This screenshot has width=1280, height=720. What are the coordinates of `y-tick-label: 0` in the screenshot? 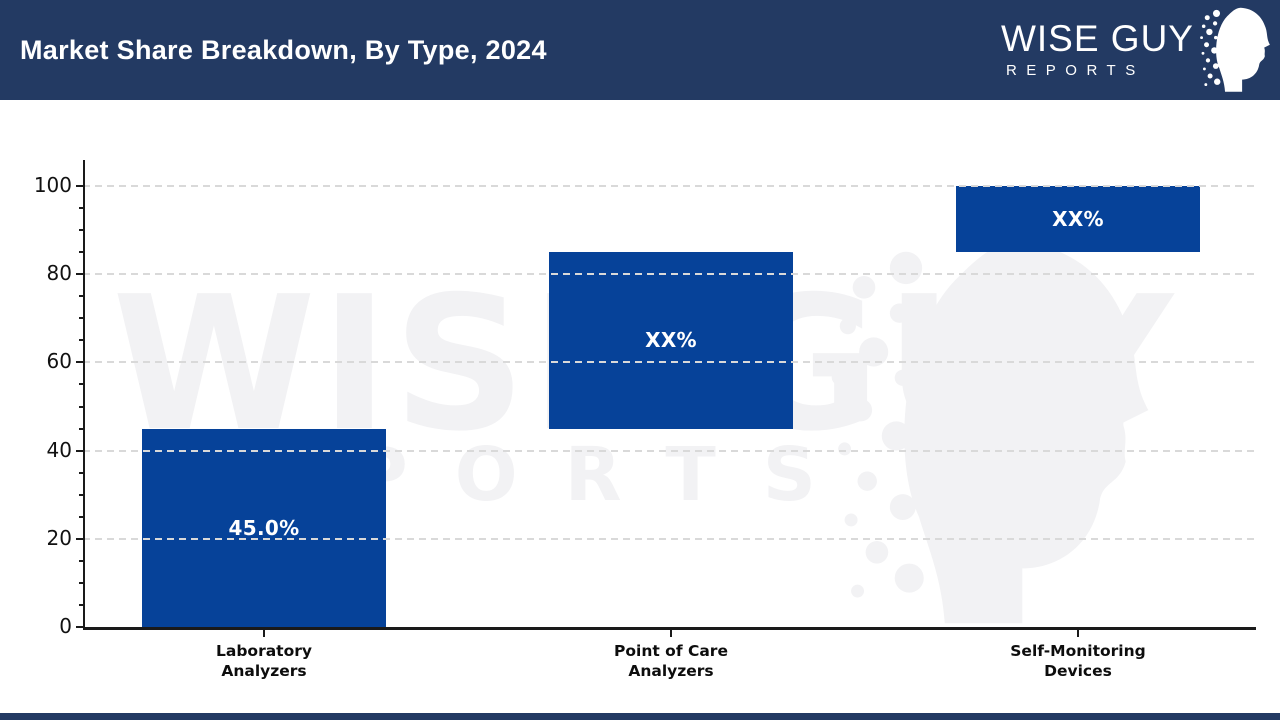 It's located at (65, 626).